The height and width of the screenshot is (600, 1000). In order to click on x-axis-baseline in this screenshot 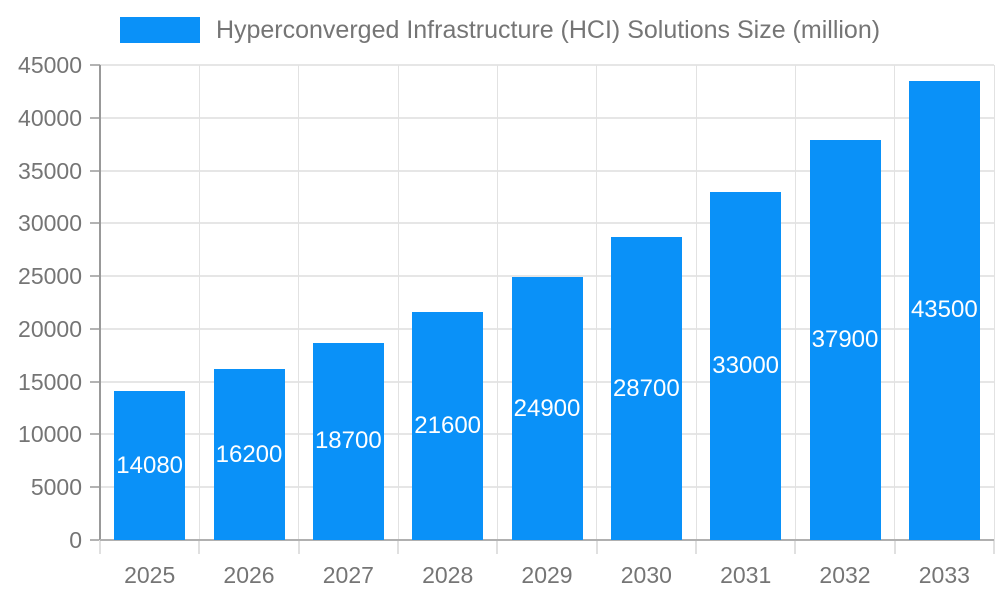, I will do `click(547, 540)`.